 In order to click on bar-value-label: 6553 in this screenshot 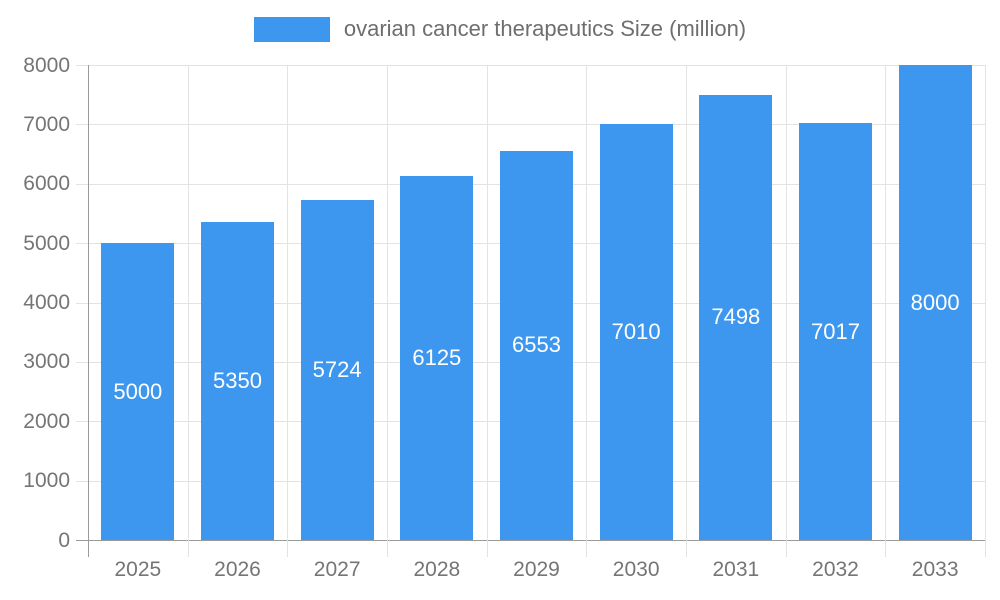, I will do `click(536, 345)`.